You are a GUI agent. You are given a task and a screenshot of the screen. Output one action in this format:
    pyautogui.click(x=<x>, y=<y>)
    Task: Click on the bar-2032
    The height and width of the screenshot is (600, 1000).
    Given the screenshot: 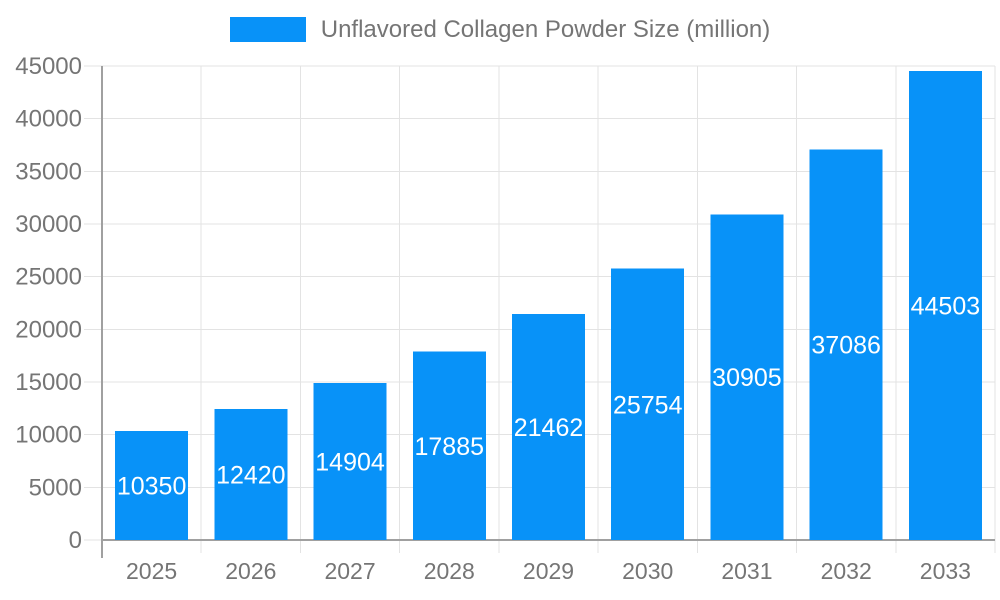 What is the action you would take?
    pyautogui.click(x=846, y=345)
    